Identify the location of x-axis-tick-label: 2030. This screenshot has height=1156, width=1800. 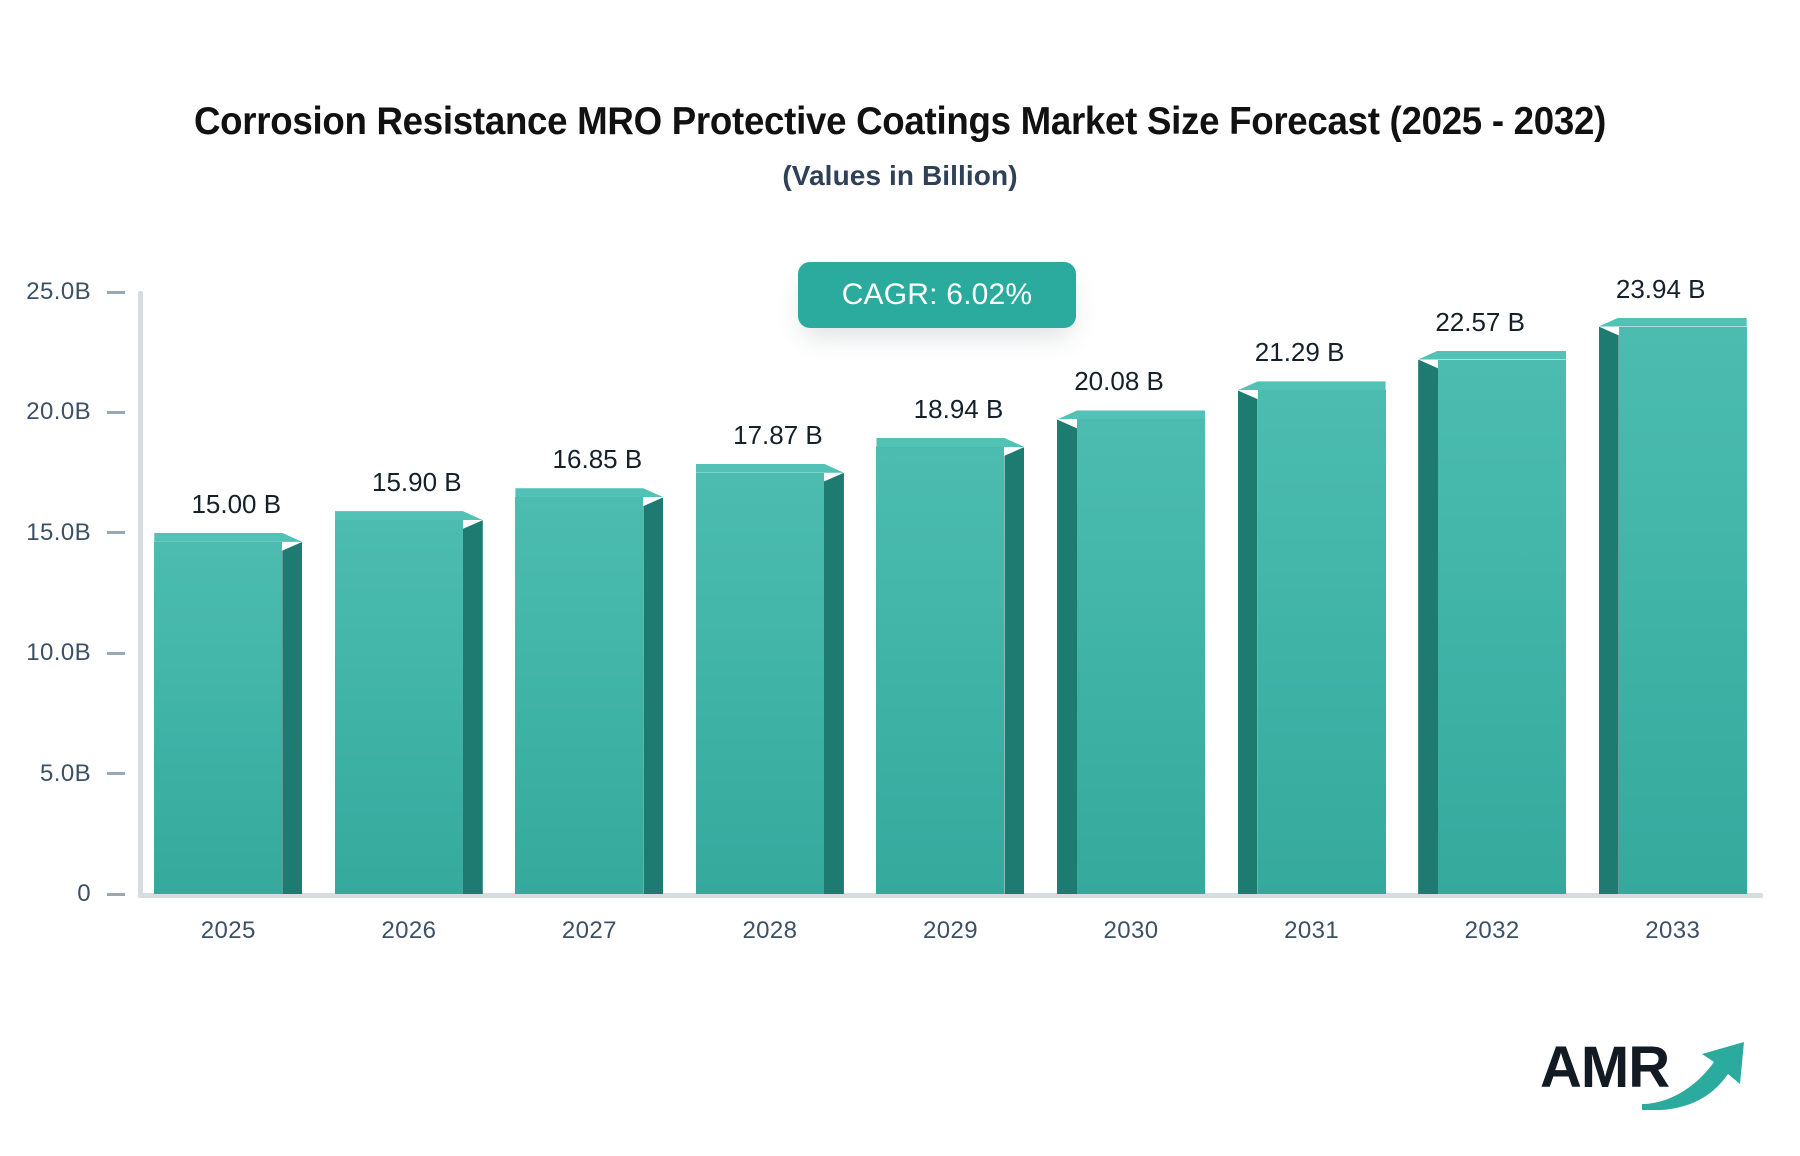
(1131, 930).